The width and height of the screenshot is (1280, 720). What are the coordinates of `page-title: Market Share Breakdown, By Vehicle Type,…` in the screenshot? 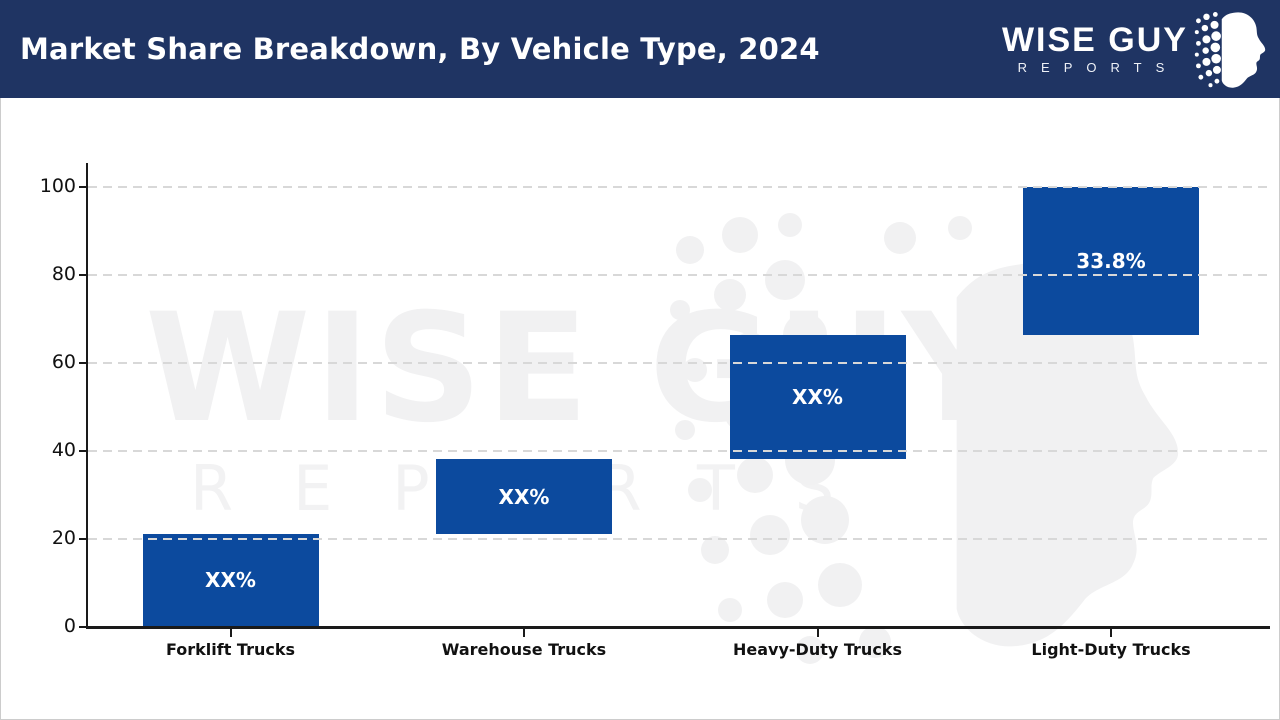 It's located at (420, 49).